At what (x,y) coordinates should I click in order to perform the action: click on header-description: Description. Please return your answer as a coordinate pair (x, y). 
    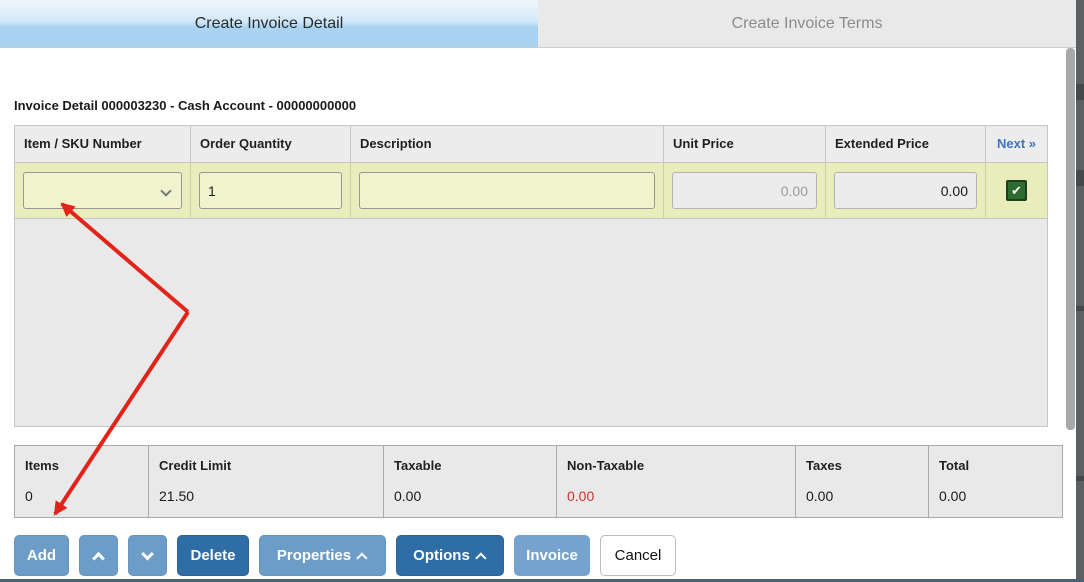
    Looking at the image, I should click on (507, 144).